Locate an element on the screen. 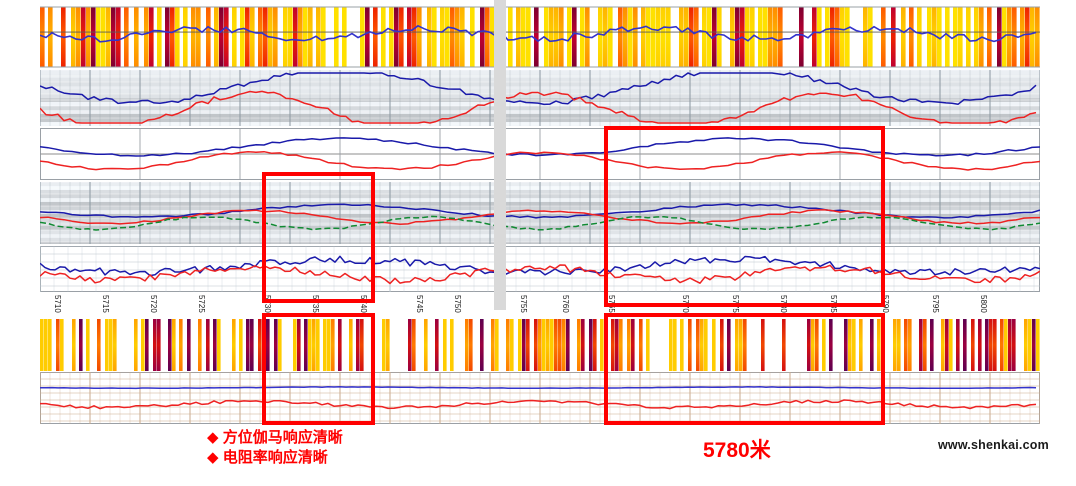 The height and width of the screenshot is (486, 1076). depth-tick-5755: 5755 is located at coordinates (523, 304).